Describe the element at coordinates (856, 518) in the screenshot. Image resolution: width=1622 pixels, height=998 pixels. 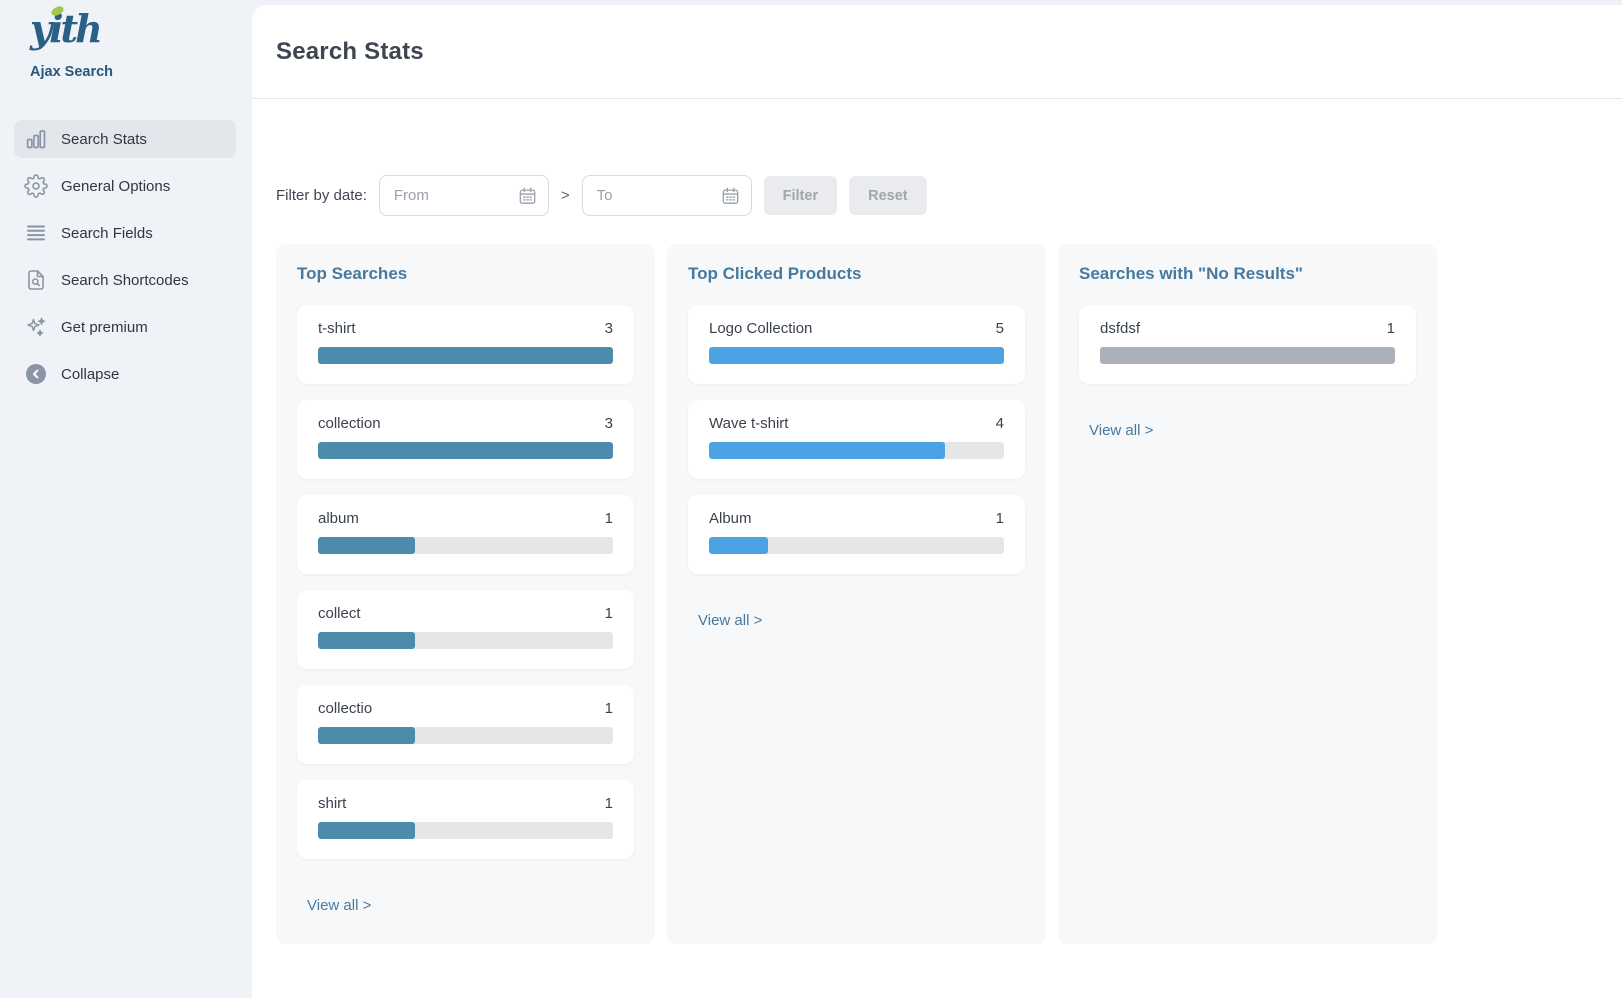
I see `stat-head: Album 1` at that location.